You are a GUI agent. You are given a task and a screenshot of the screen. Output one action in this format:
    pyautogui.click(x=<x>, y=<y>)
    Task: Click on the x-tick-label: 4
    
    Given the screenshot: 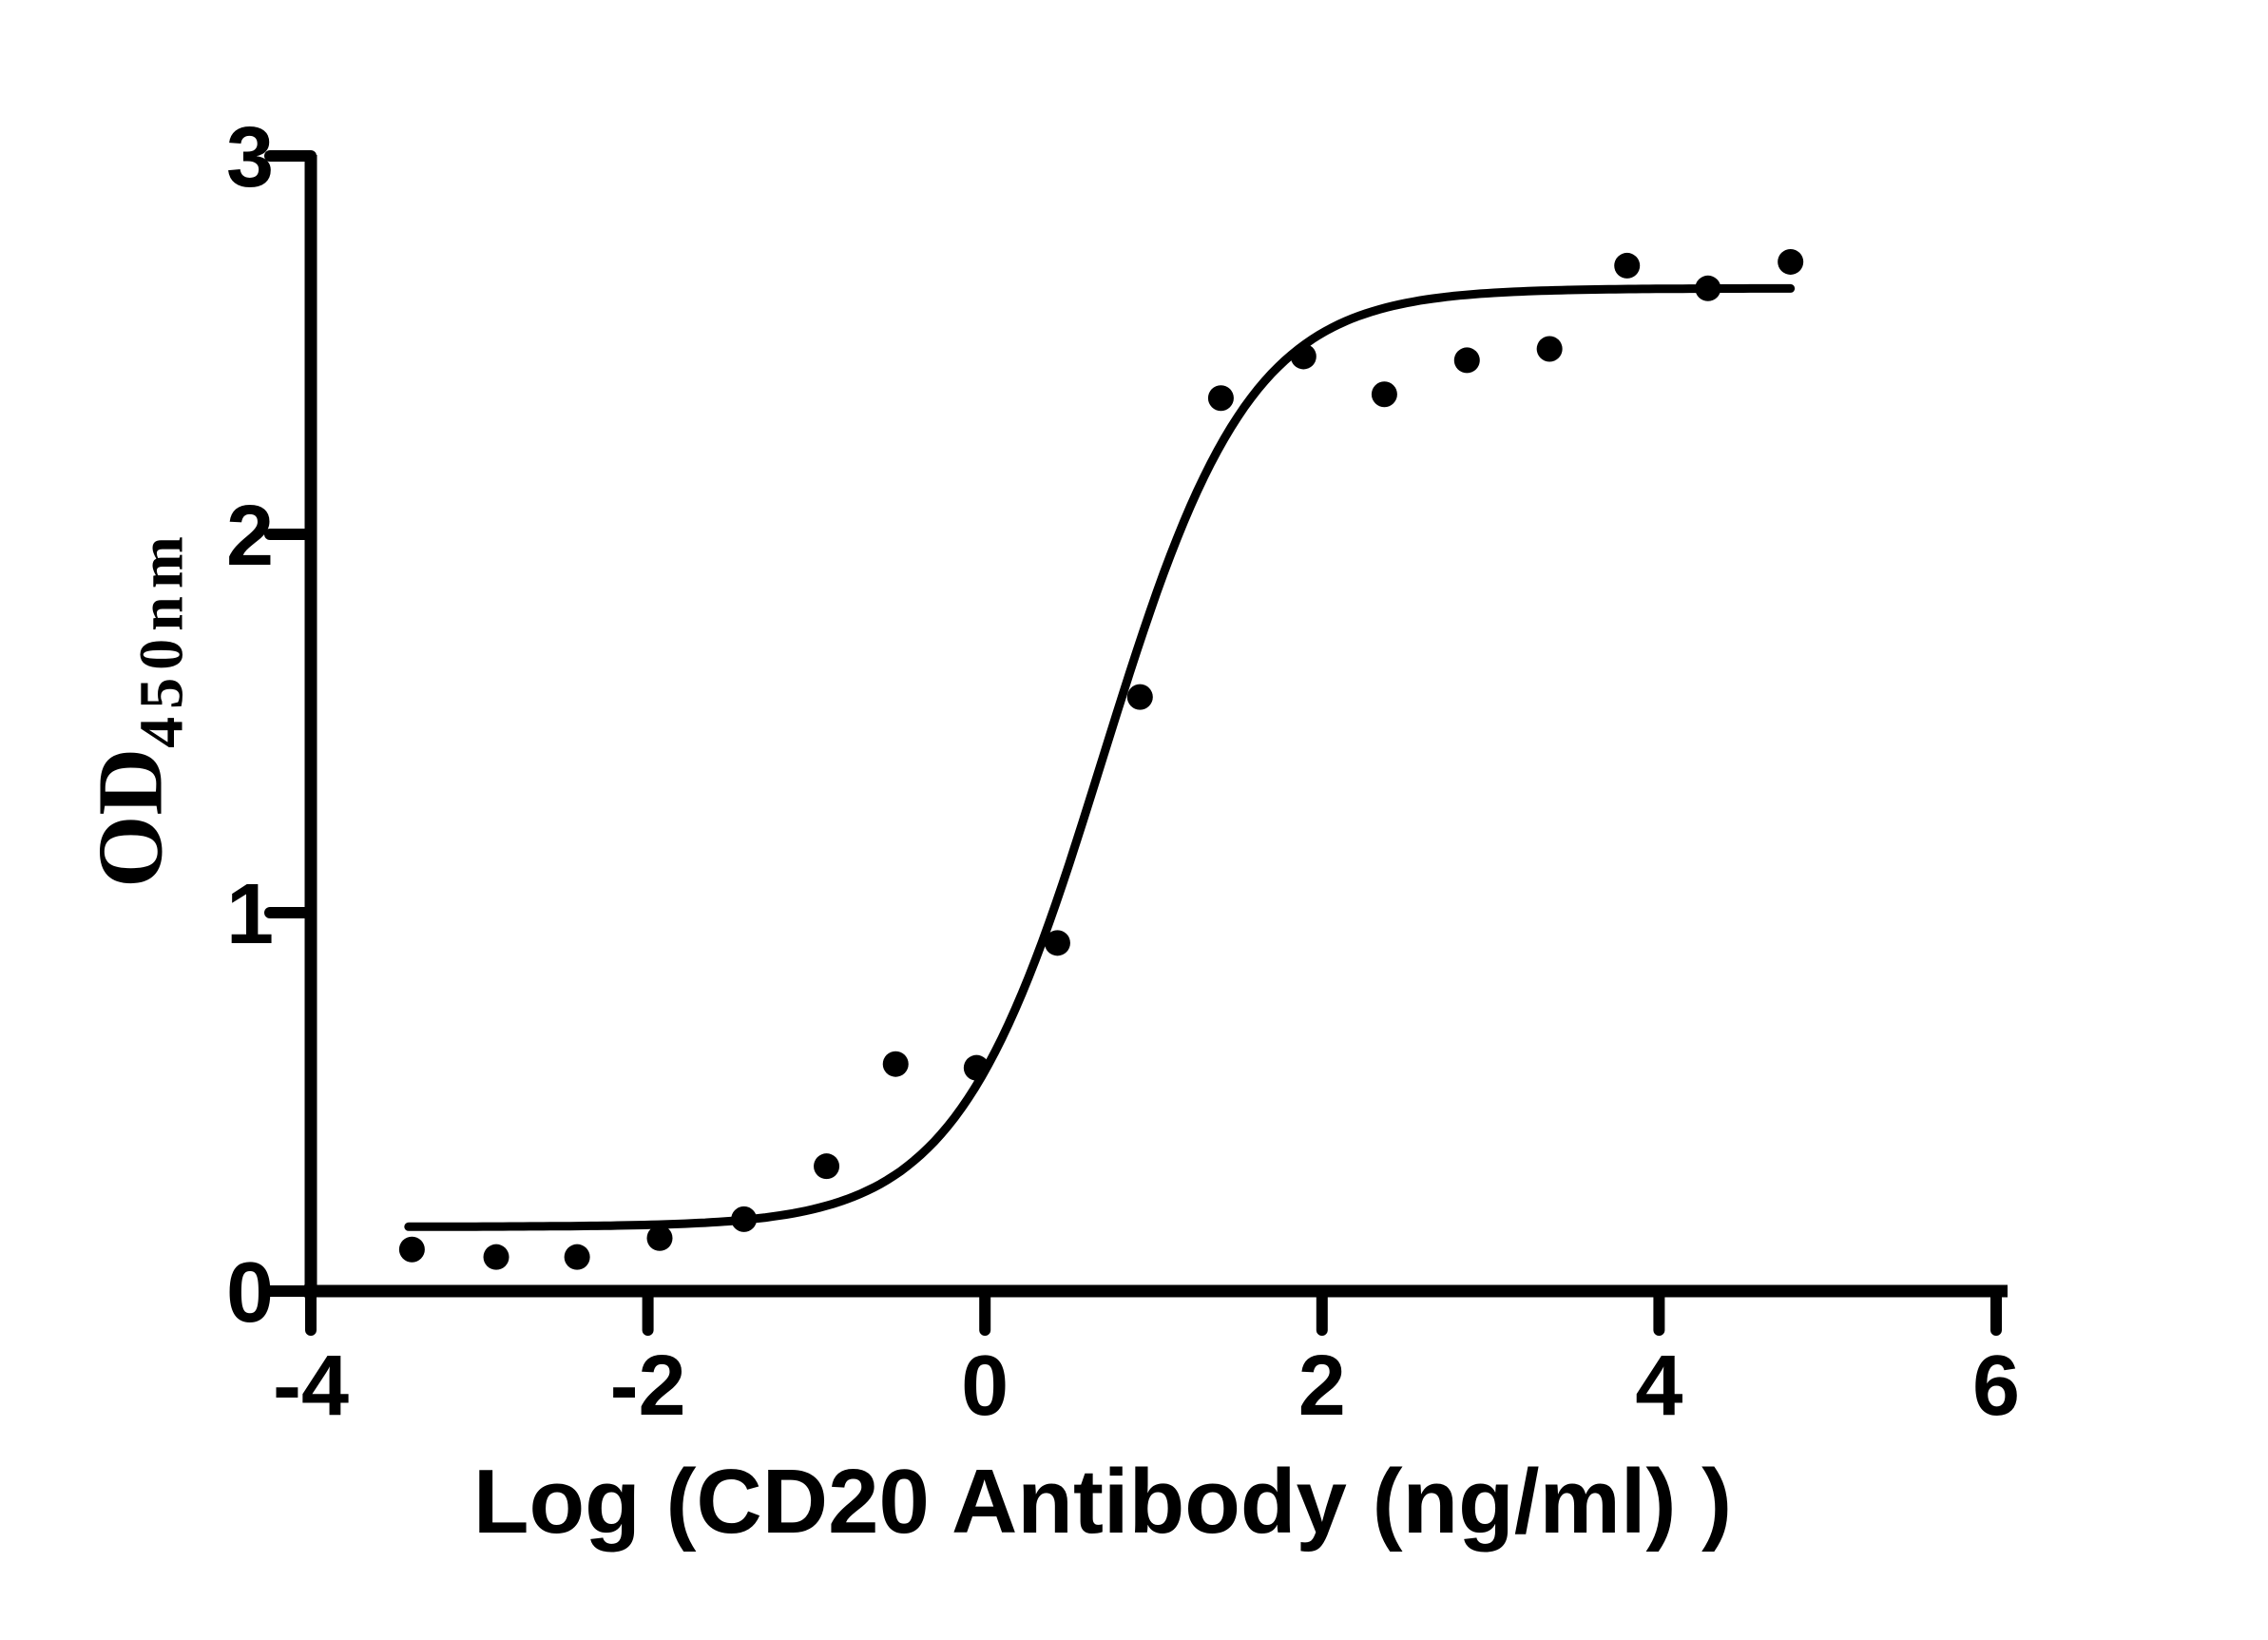 What is the action you would take?
    pyautogui.click(x=1658, y=1386)
    